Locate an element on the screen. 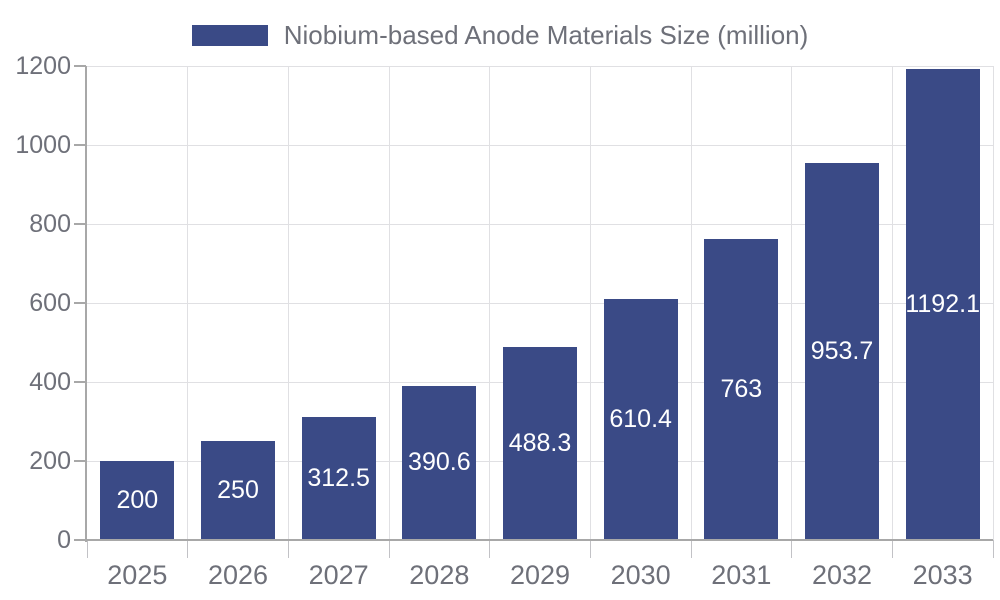  bar-value-label: 312.5 is located at coordinates (338, 477).